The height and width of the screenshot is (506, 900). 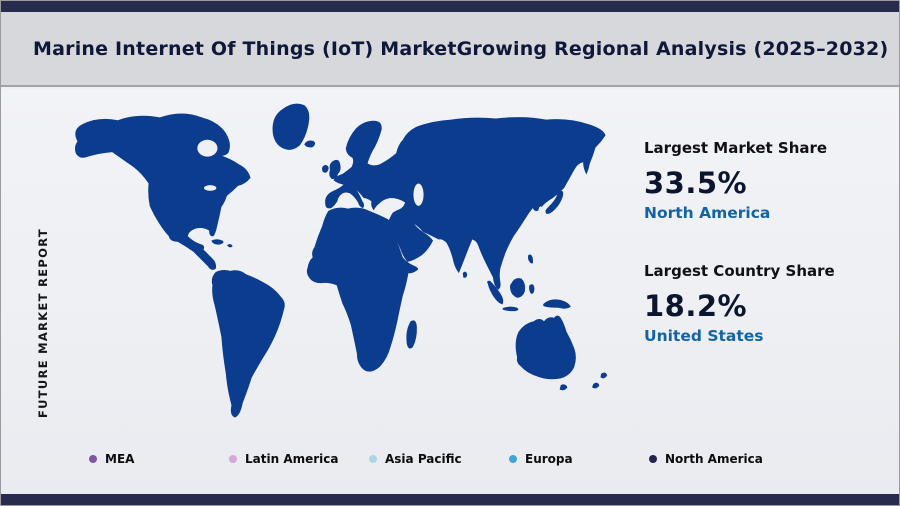 What do you see at coordinates (557, 304) in the screenshot?
I see `island-new-guinea` at bounding box center [557, 304].